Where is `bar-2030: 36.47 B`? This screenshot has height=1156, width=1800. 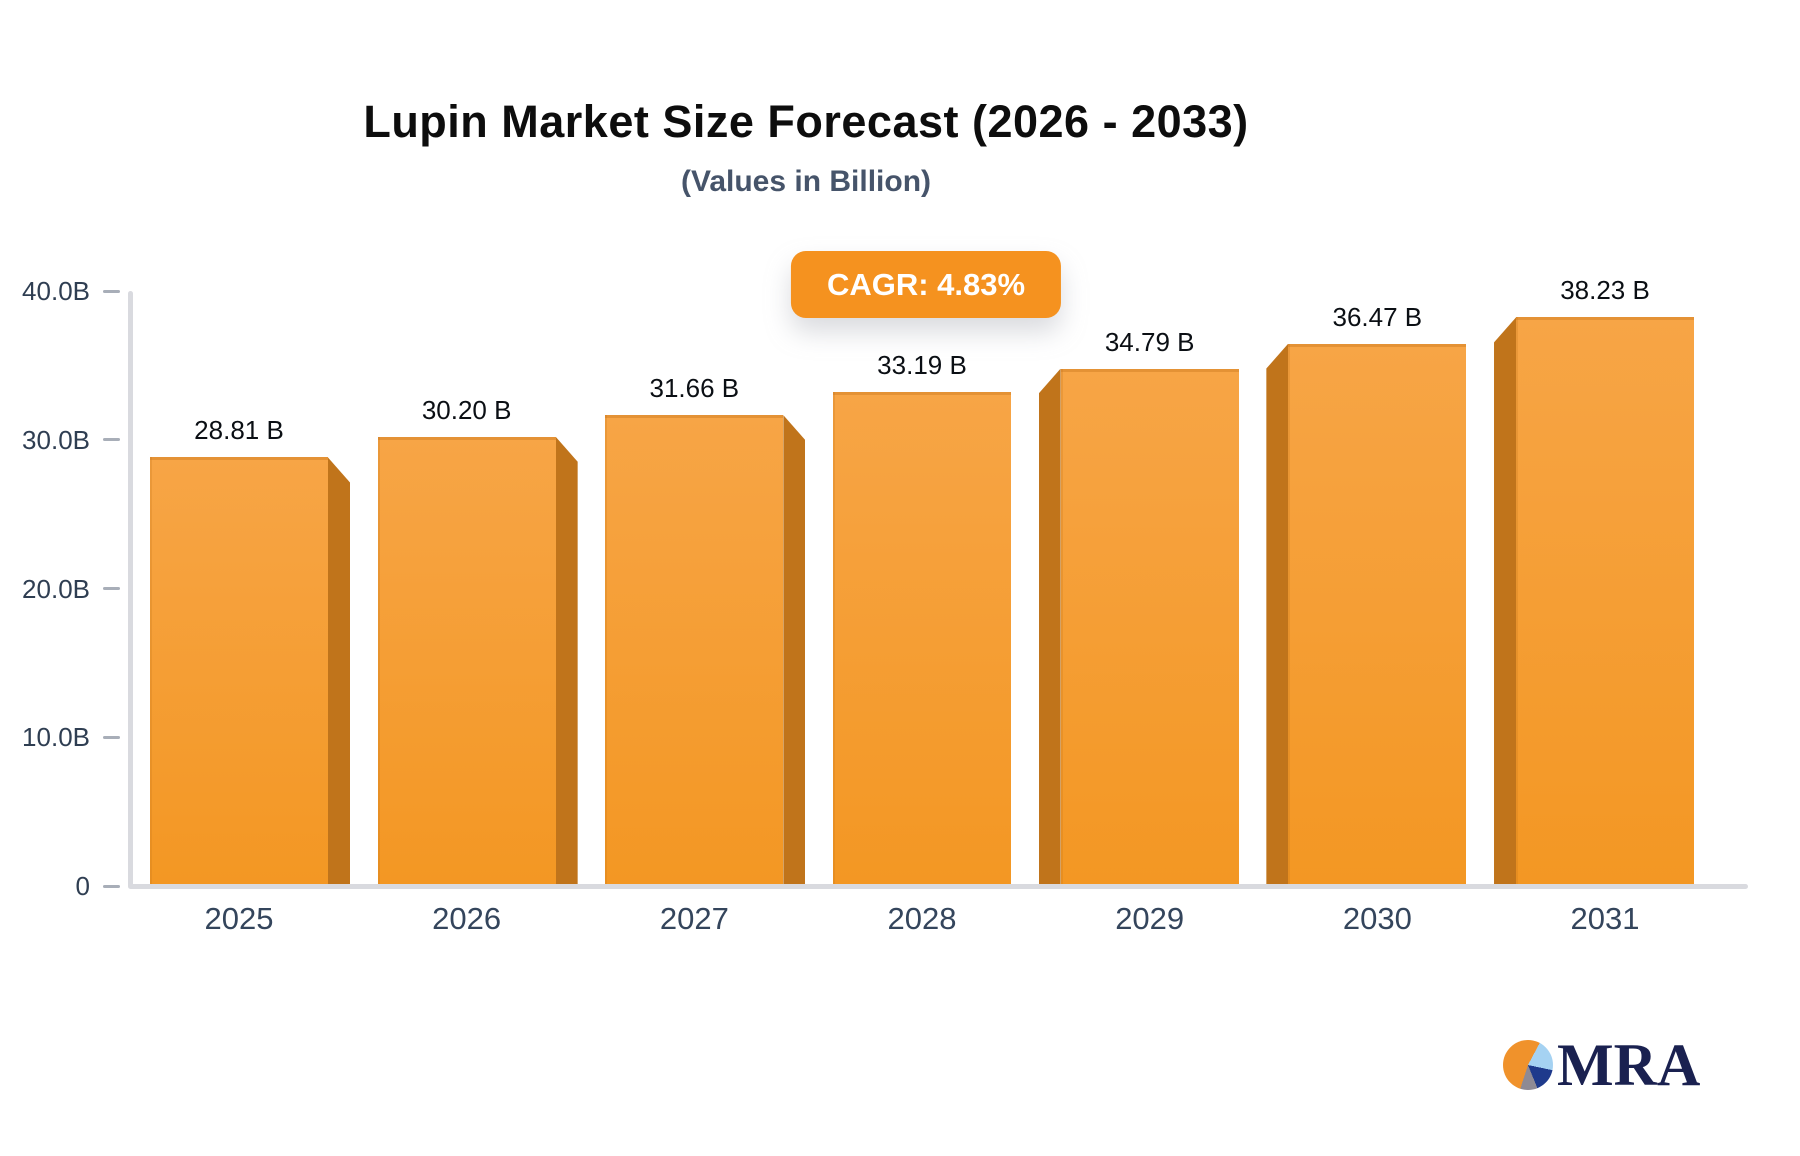
bar-2030: 36.47 B is located at coordinates (1366, 594).